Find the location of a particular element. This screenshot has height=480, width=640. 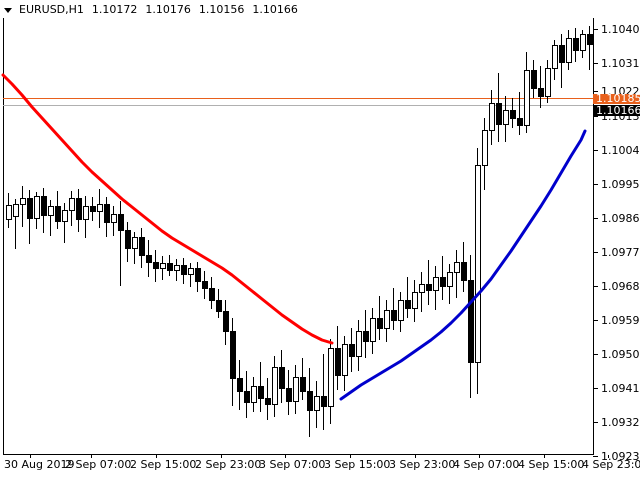

current-price-marker: 1.10166 is located at coordinates (616, 110).